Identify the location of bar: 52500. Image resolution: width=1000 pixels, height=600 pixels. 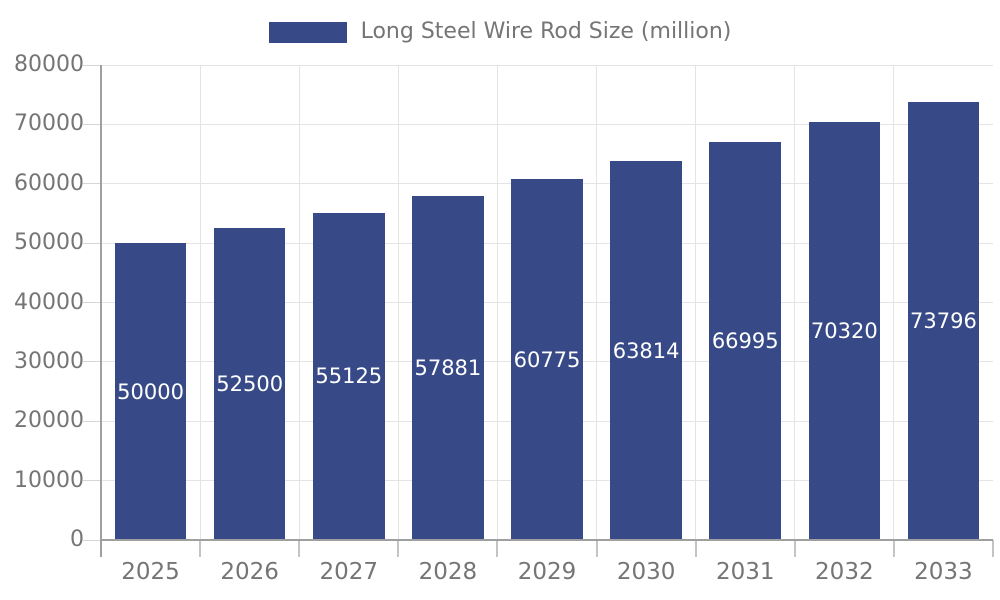
(249, 384).